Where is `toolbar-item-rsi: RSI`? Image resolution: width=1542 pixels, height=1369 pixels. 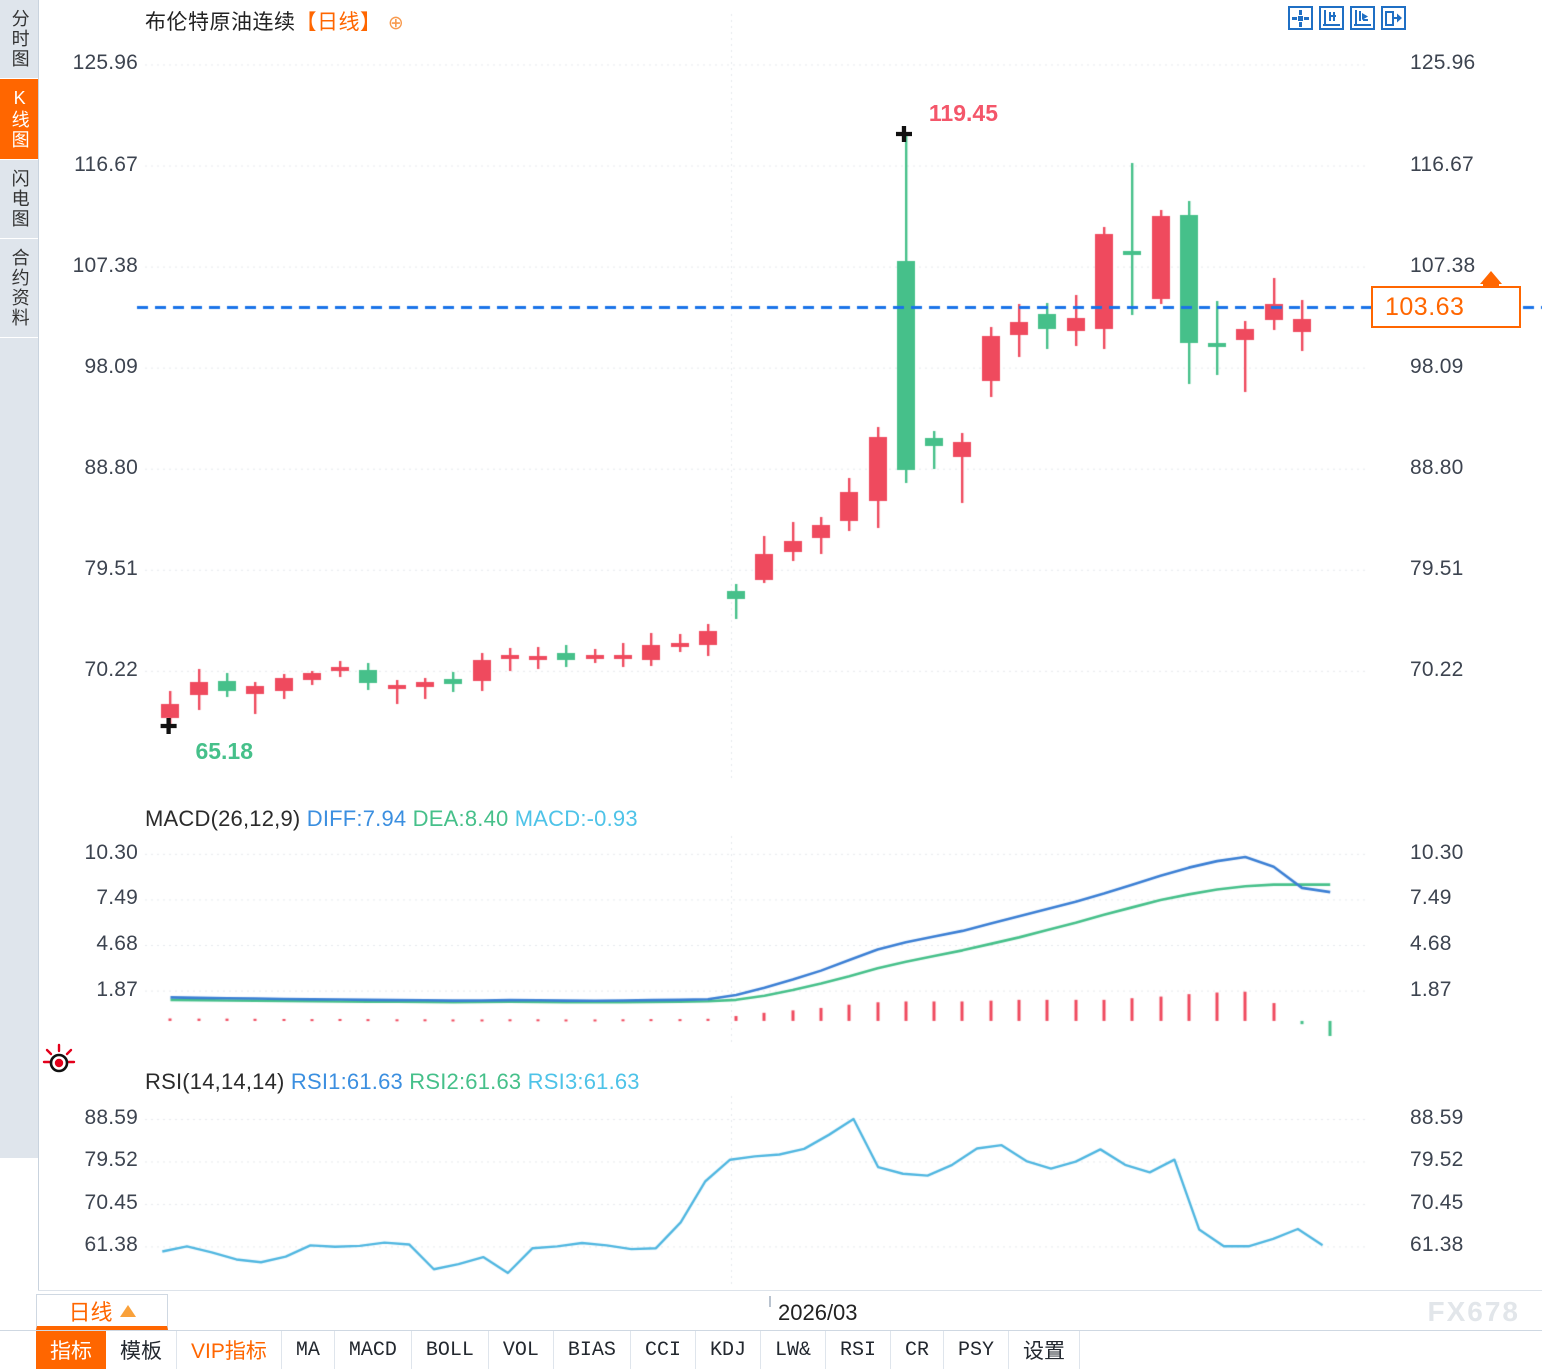
toolbar-item-rsi: RSI is located at coordinates (858, 1350).